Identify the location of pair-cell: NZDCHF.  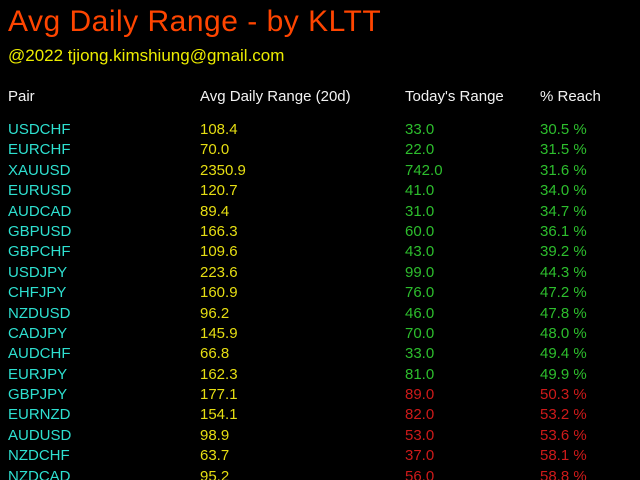
(39, 456).